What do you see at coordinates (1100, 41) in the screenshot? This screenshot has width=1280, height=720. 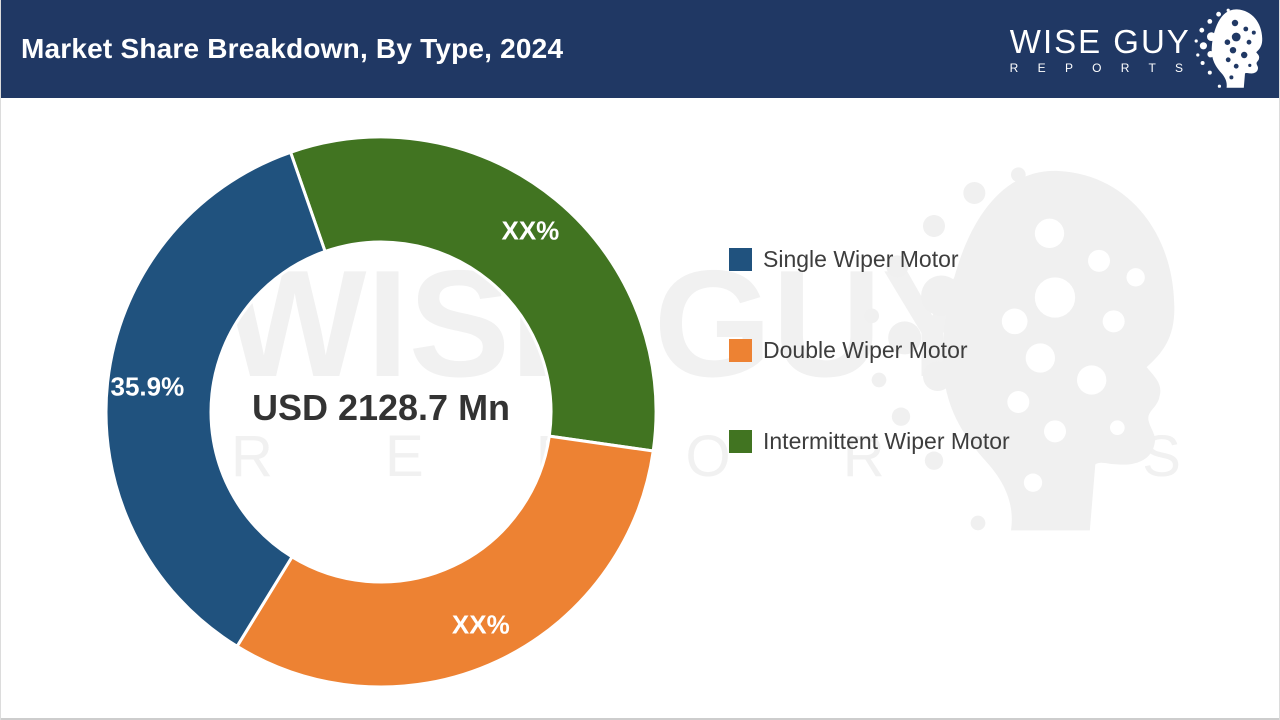 I see `brand-name: WISE GUY` at bounding box center [1100, 41].